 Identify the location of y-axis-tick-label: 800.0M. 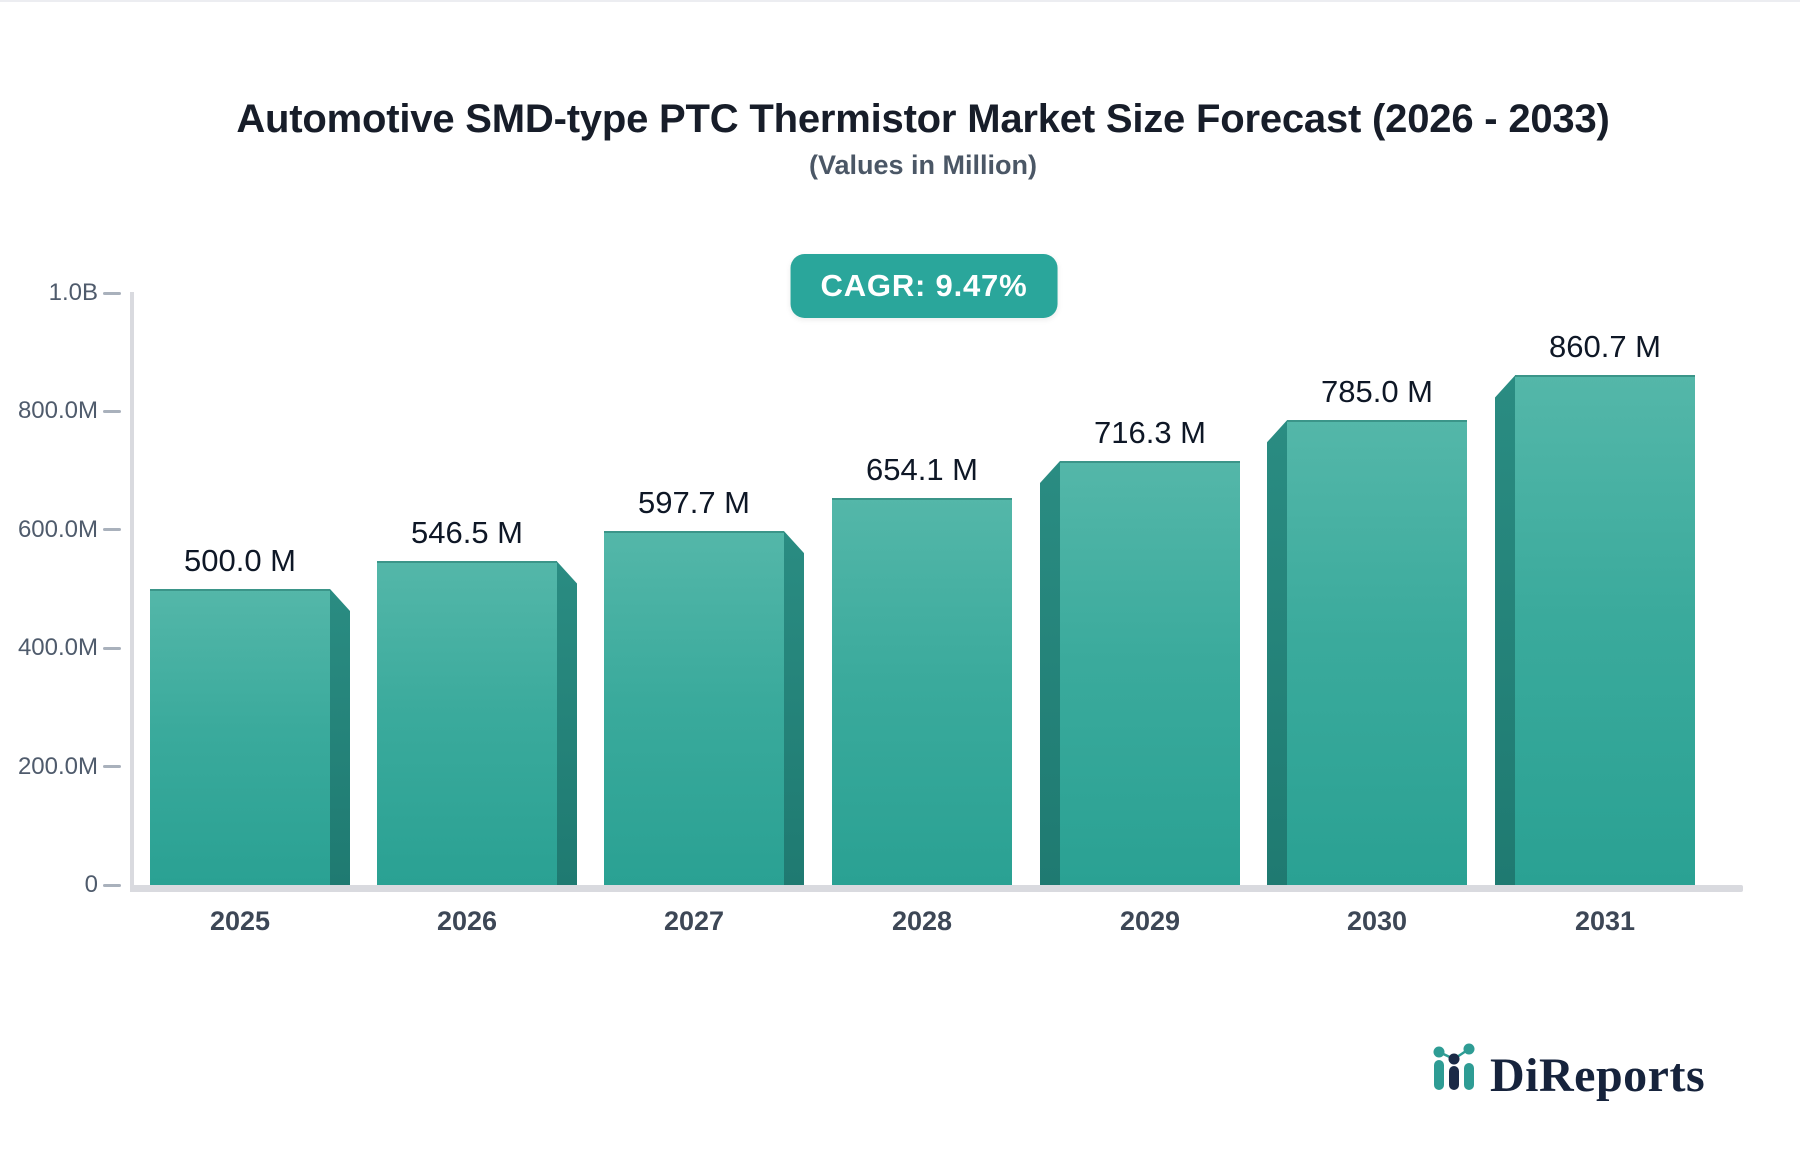
(57, 411).